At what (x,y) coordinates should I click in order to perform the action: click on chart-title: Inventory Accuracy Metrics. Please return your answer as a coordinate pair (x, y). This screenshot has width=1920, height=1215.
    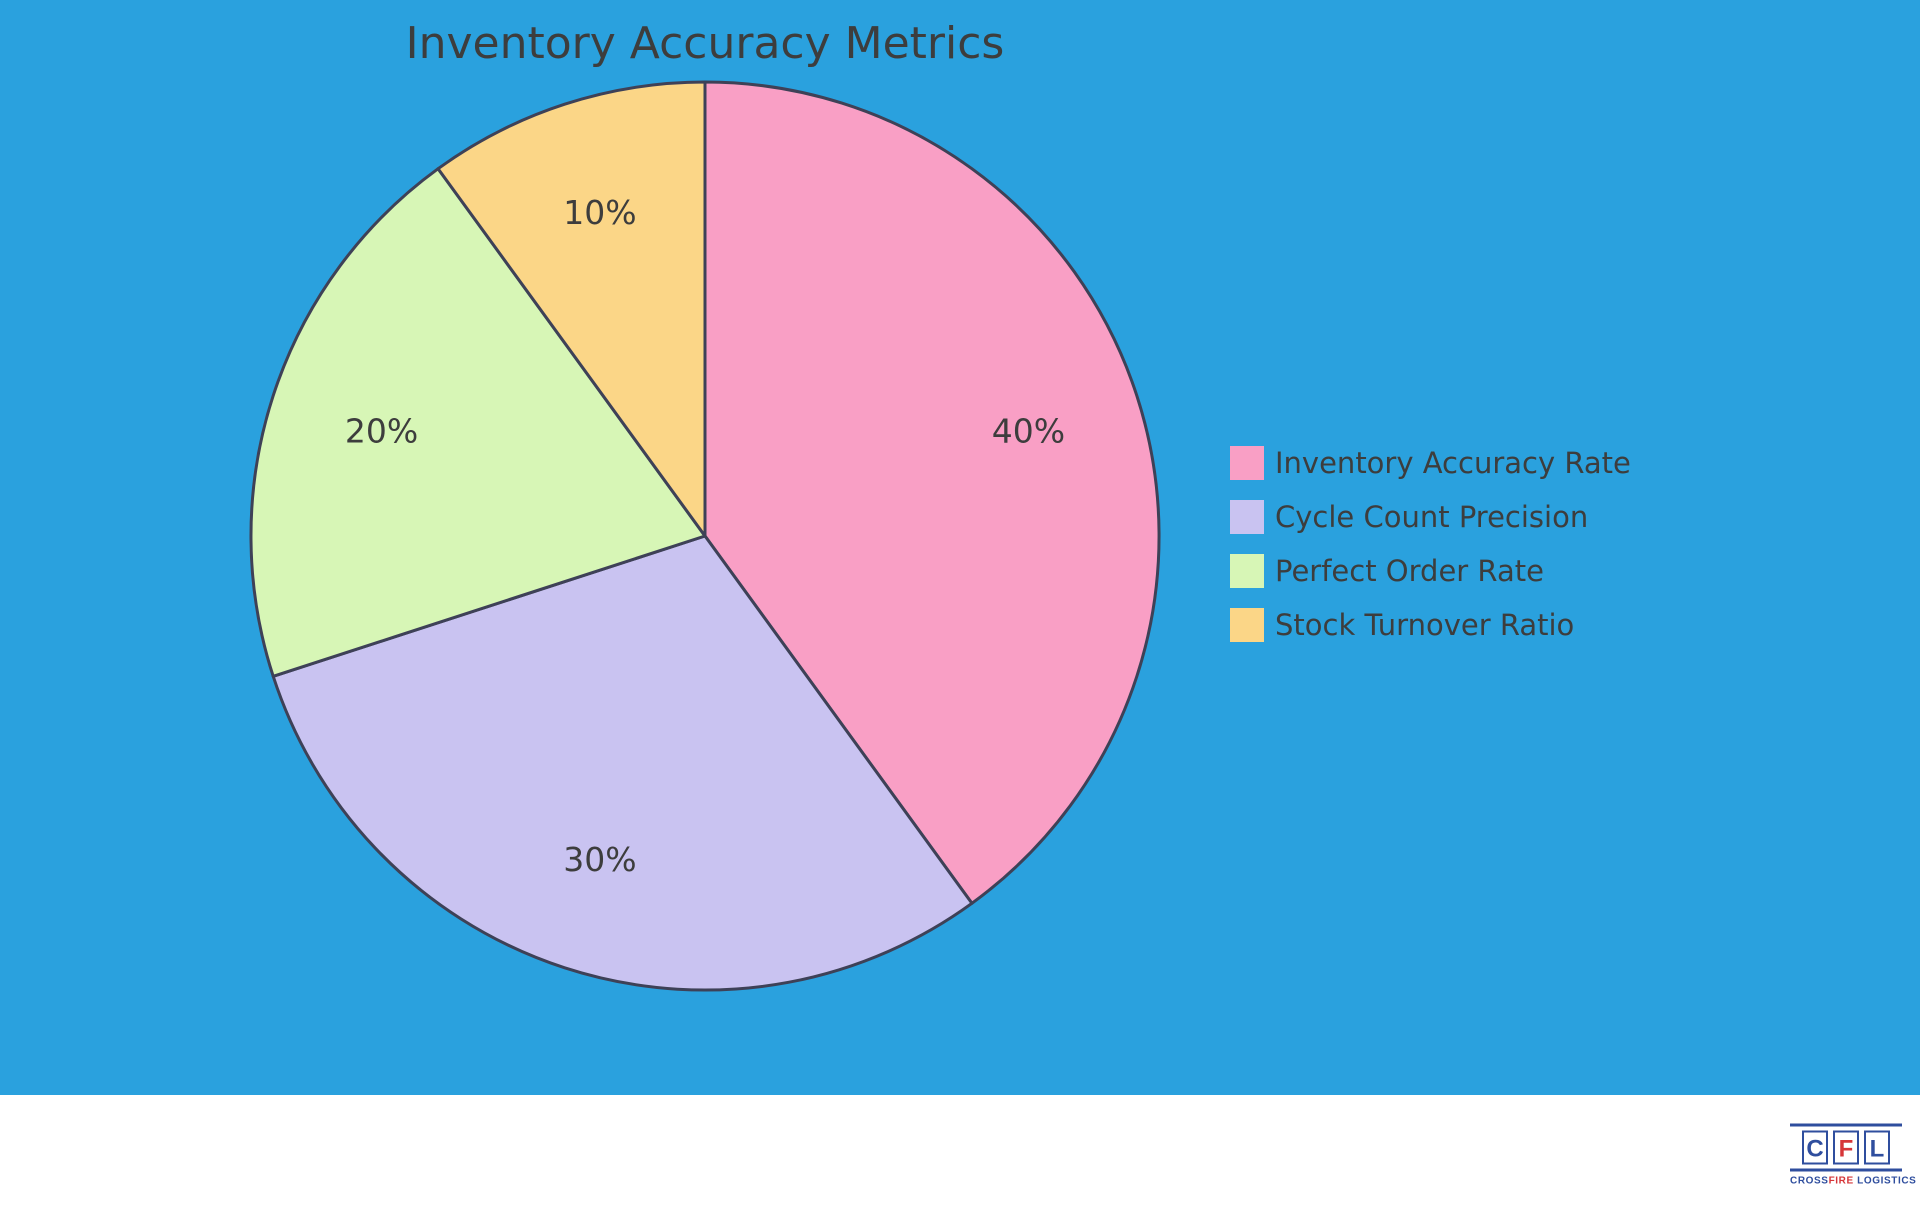
    Looking at the image, I should click on (705, 43).